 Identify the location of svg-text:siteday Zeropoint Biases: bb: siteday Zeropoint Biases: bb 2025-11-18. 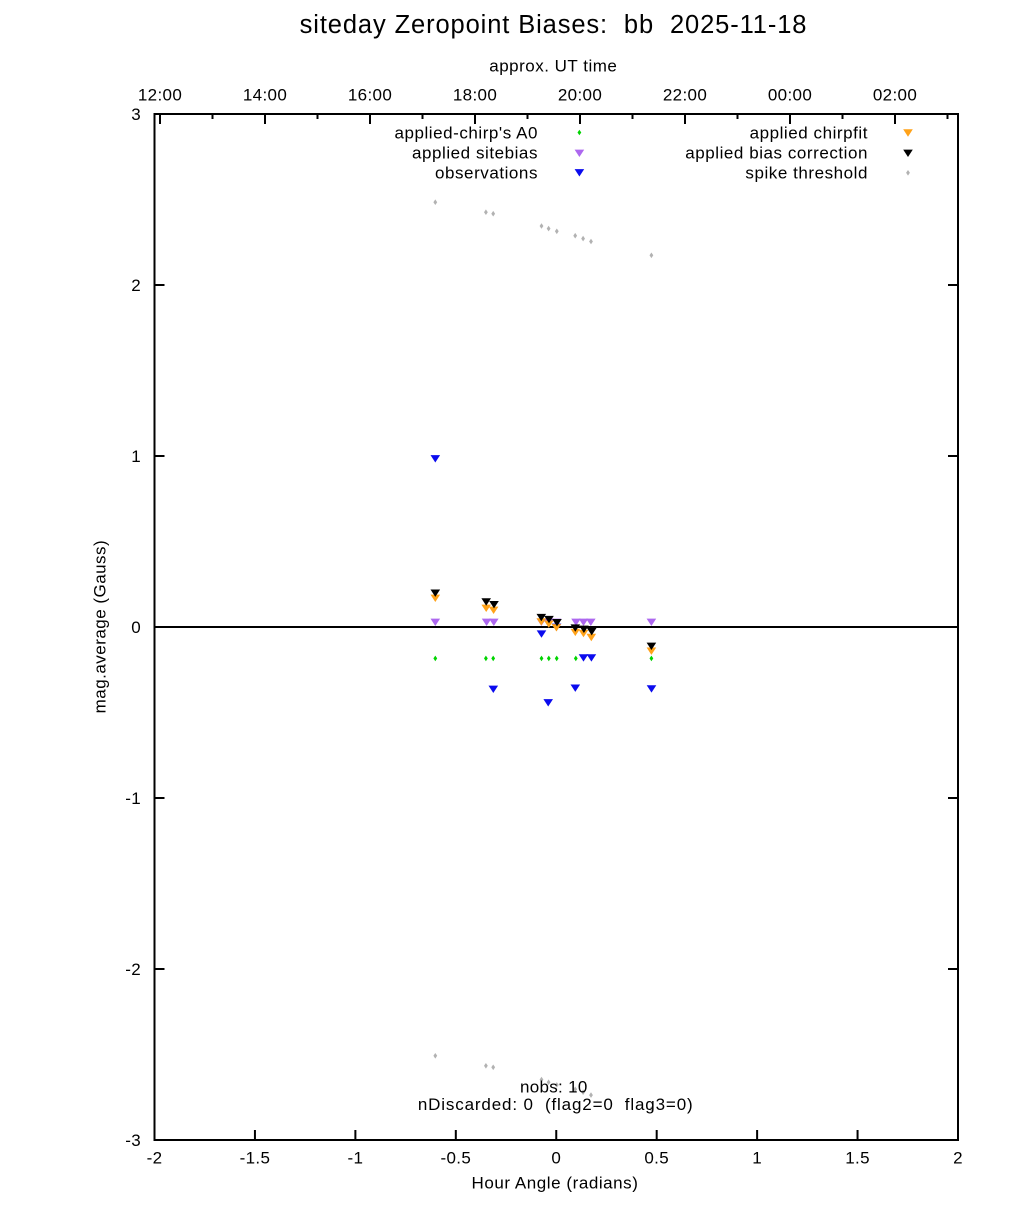
(554, 25).